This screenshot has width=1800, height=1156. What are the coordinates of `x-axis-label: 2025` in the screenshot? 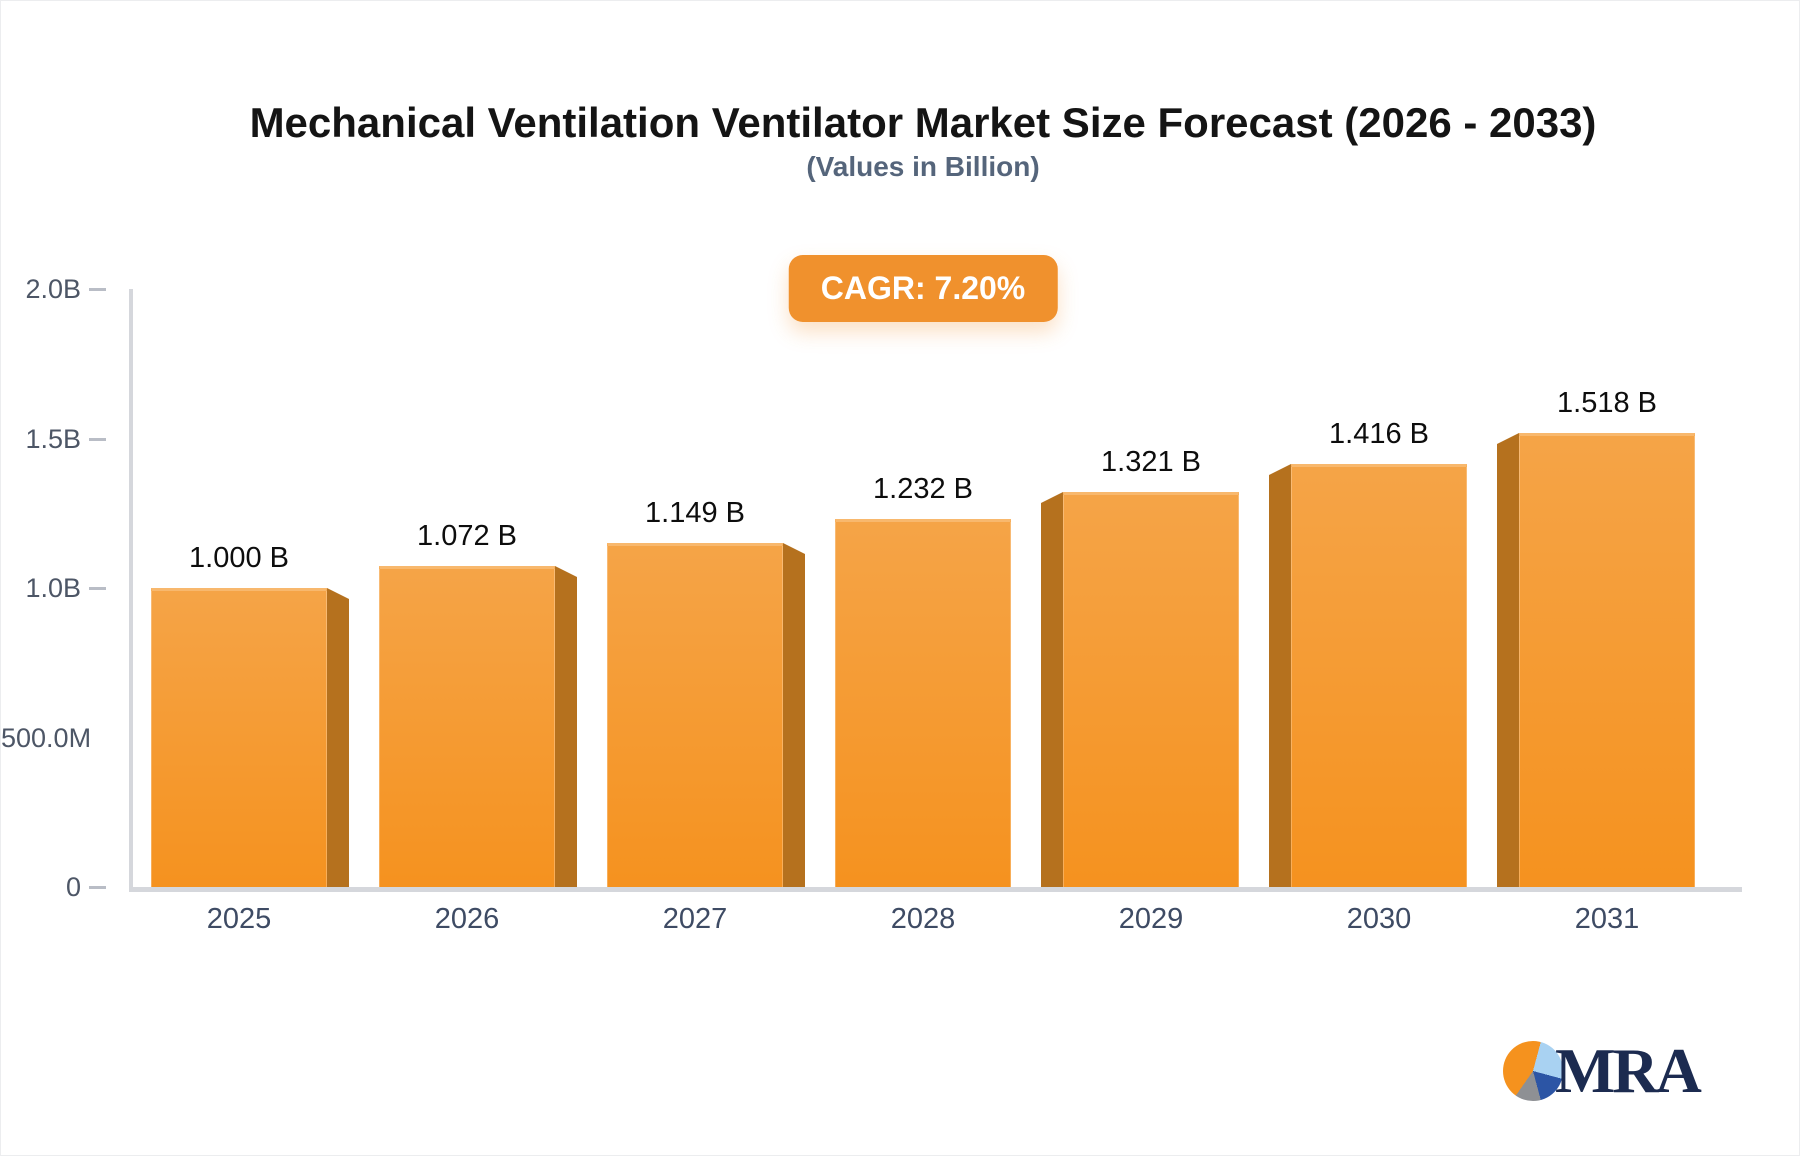 It's located at (239, 919).